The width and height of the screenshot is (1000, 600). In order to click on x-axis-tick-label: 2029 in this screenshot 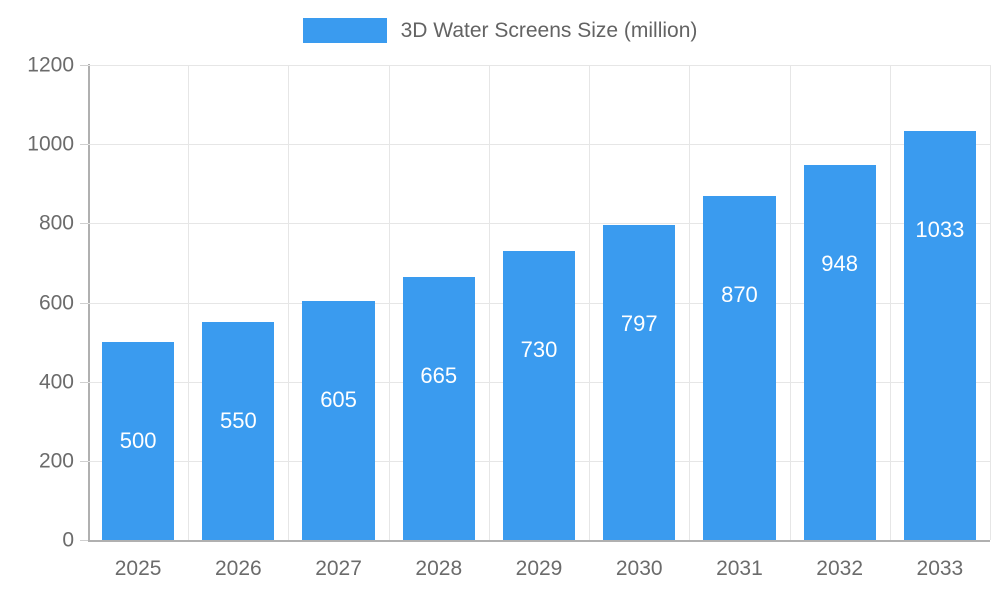, I will do `click(539, 568)`.